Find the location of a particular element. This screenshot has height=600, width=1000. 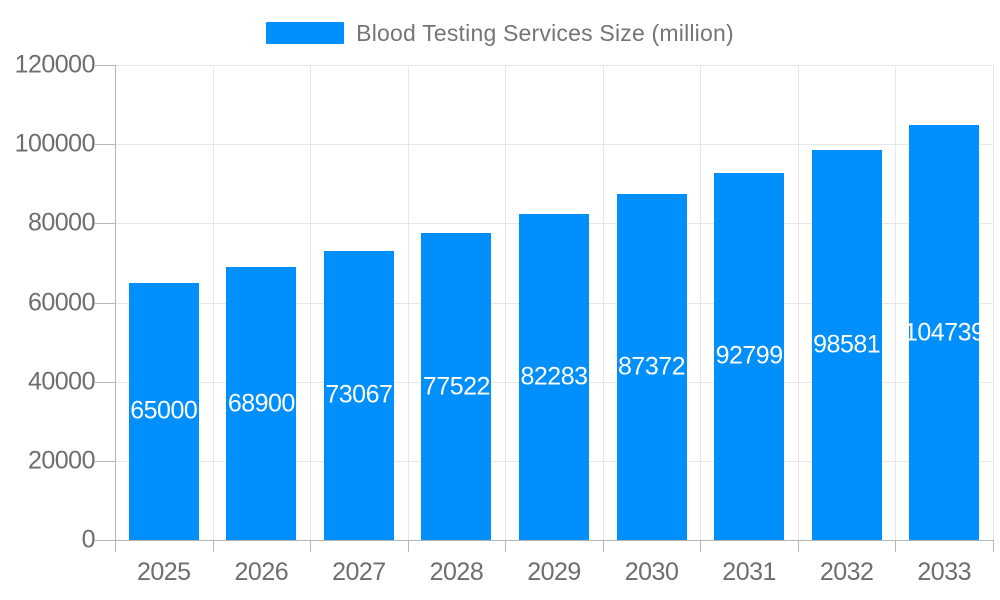

bar-2025 is located at coordinates (163, 411).